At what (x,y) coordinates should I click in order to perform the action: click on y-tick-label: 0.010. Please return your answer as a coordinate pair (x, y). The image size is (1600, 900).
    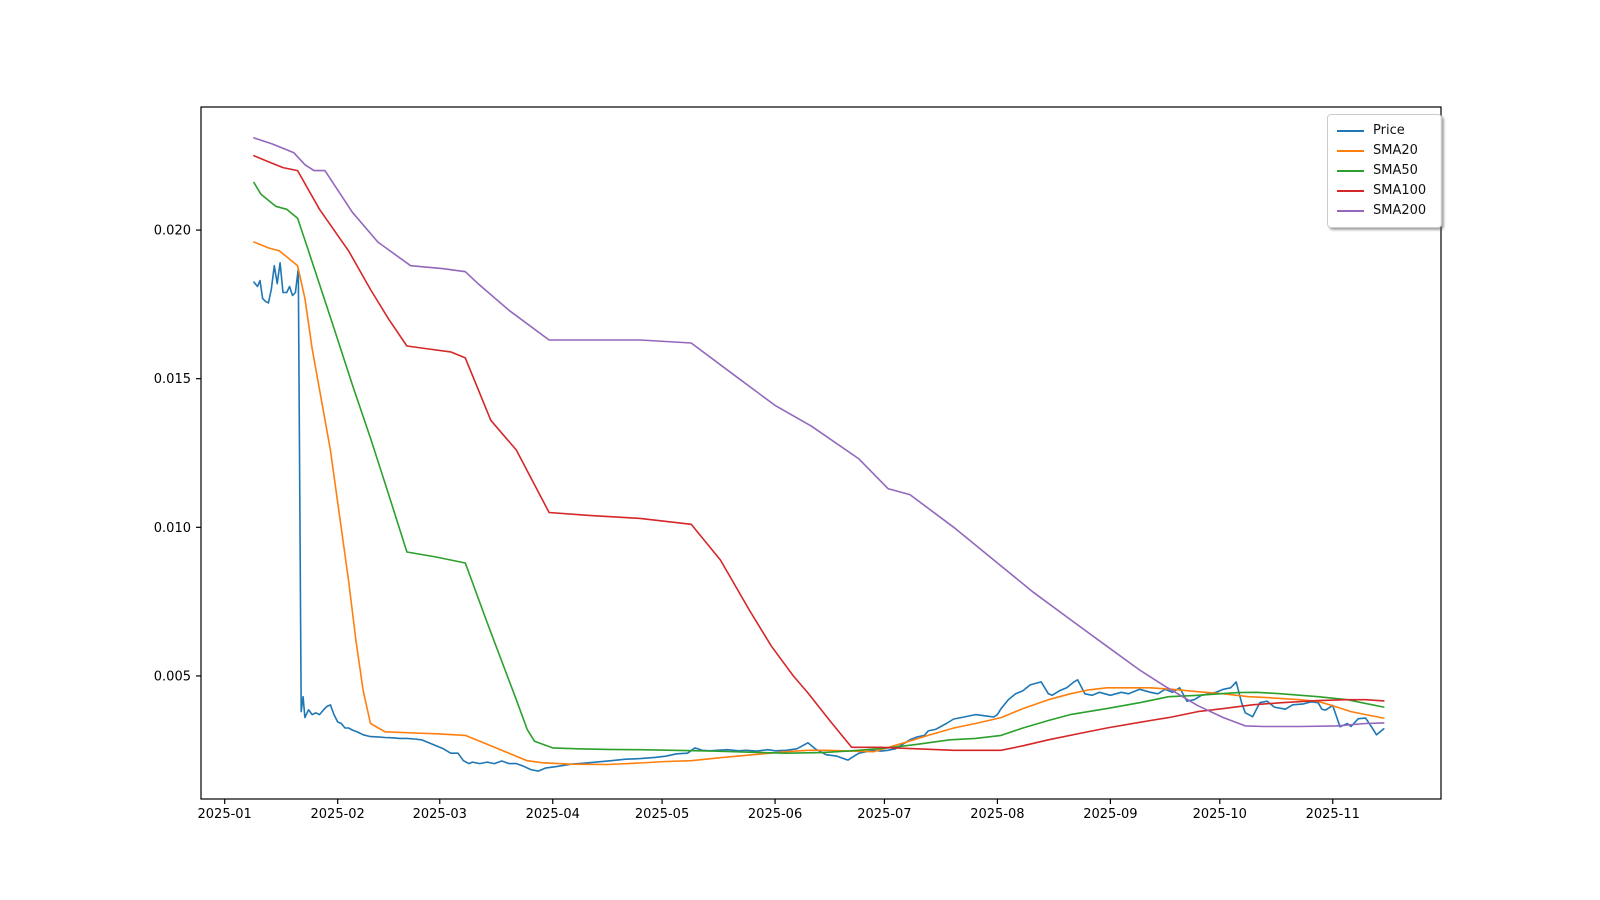
    Looking at the image, I should click on (172, 528).